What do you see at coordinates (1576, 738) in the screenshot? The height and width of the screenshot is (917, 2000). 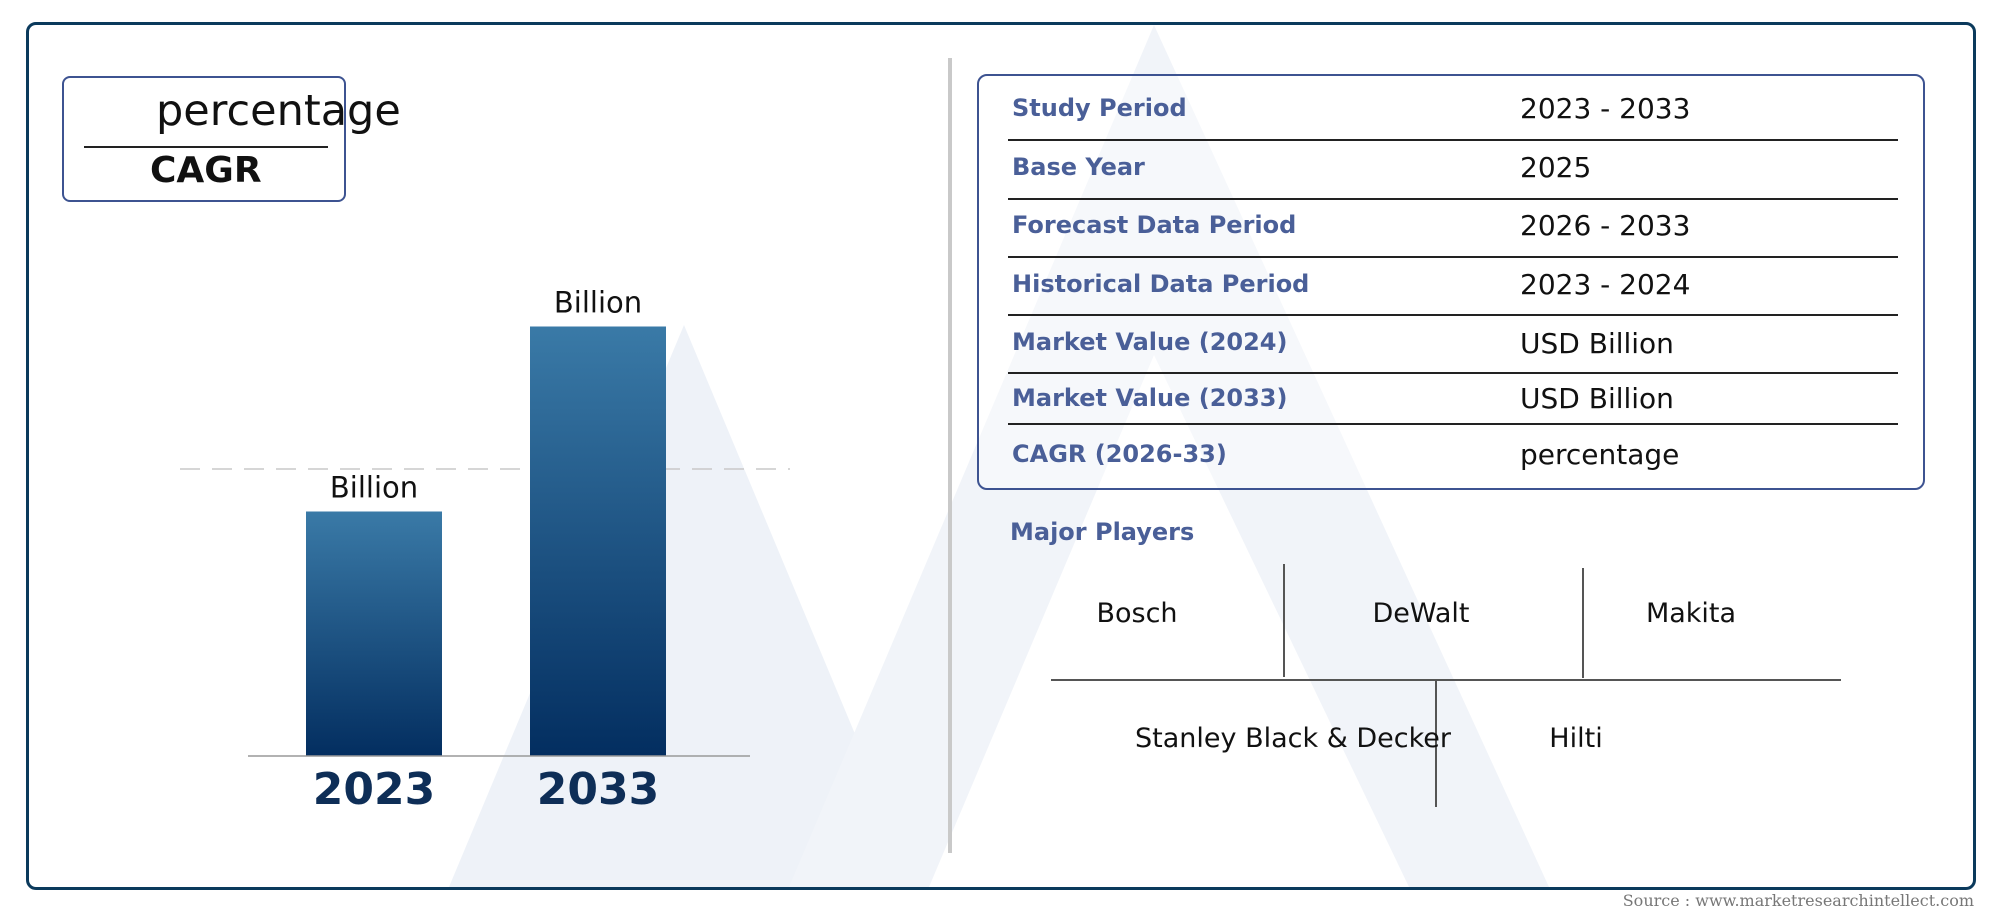 I see `player-hilti: Hilti` at bounding box center [1576, 738].